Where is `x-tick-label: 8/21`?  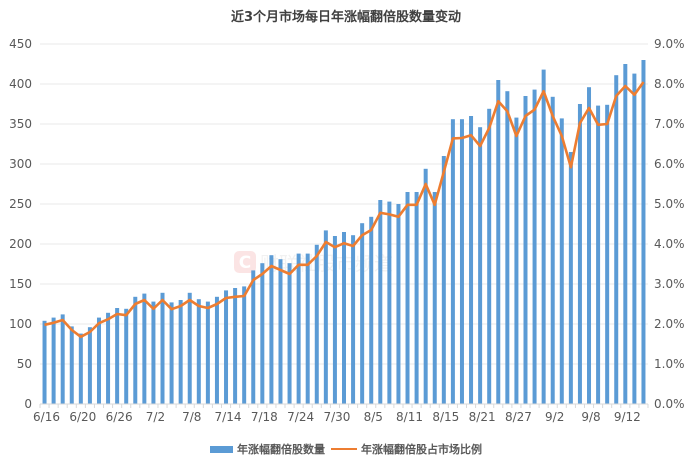
x-tick-label: 8/21 is located at coordinates (482, 417).